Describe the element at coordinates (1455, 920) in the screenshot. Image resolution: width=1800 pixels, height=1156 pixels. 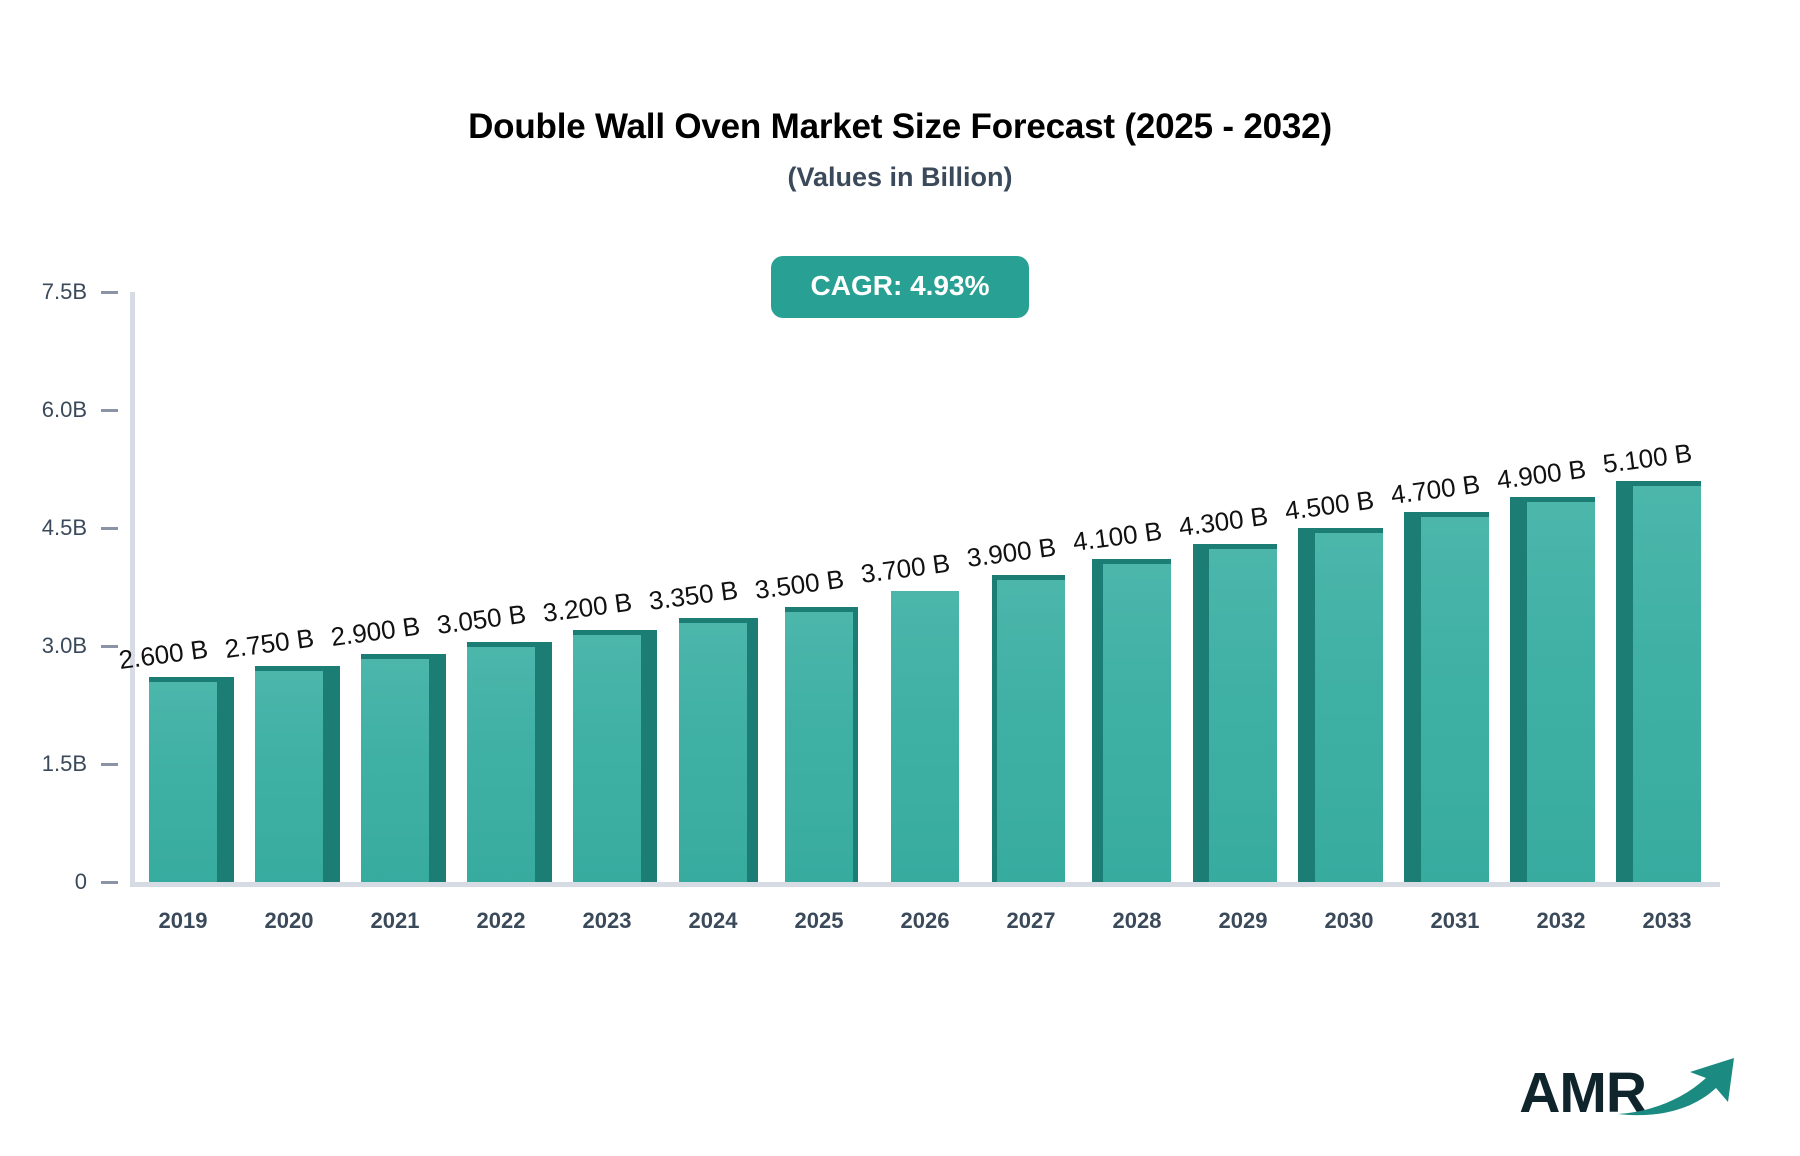
I see `x-axis-tick-label: 2031` at that location.